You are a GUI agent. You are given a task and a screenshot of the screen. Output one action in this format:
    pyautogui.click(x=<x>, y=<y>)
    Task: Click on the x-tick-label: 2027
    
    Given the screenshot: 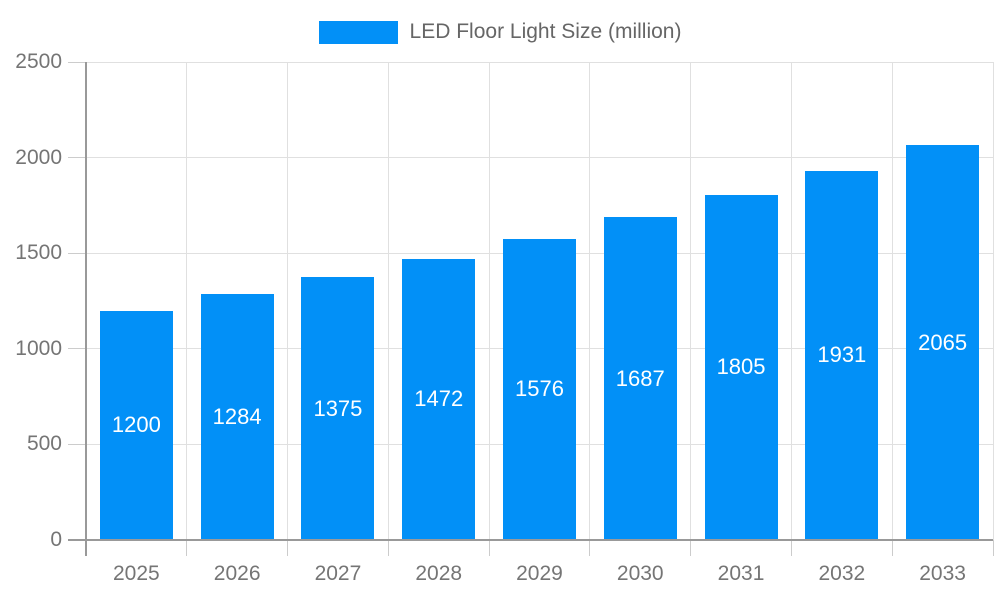 What is the action you would take?
    pyautogui.click(x=338, y=573)
    